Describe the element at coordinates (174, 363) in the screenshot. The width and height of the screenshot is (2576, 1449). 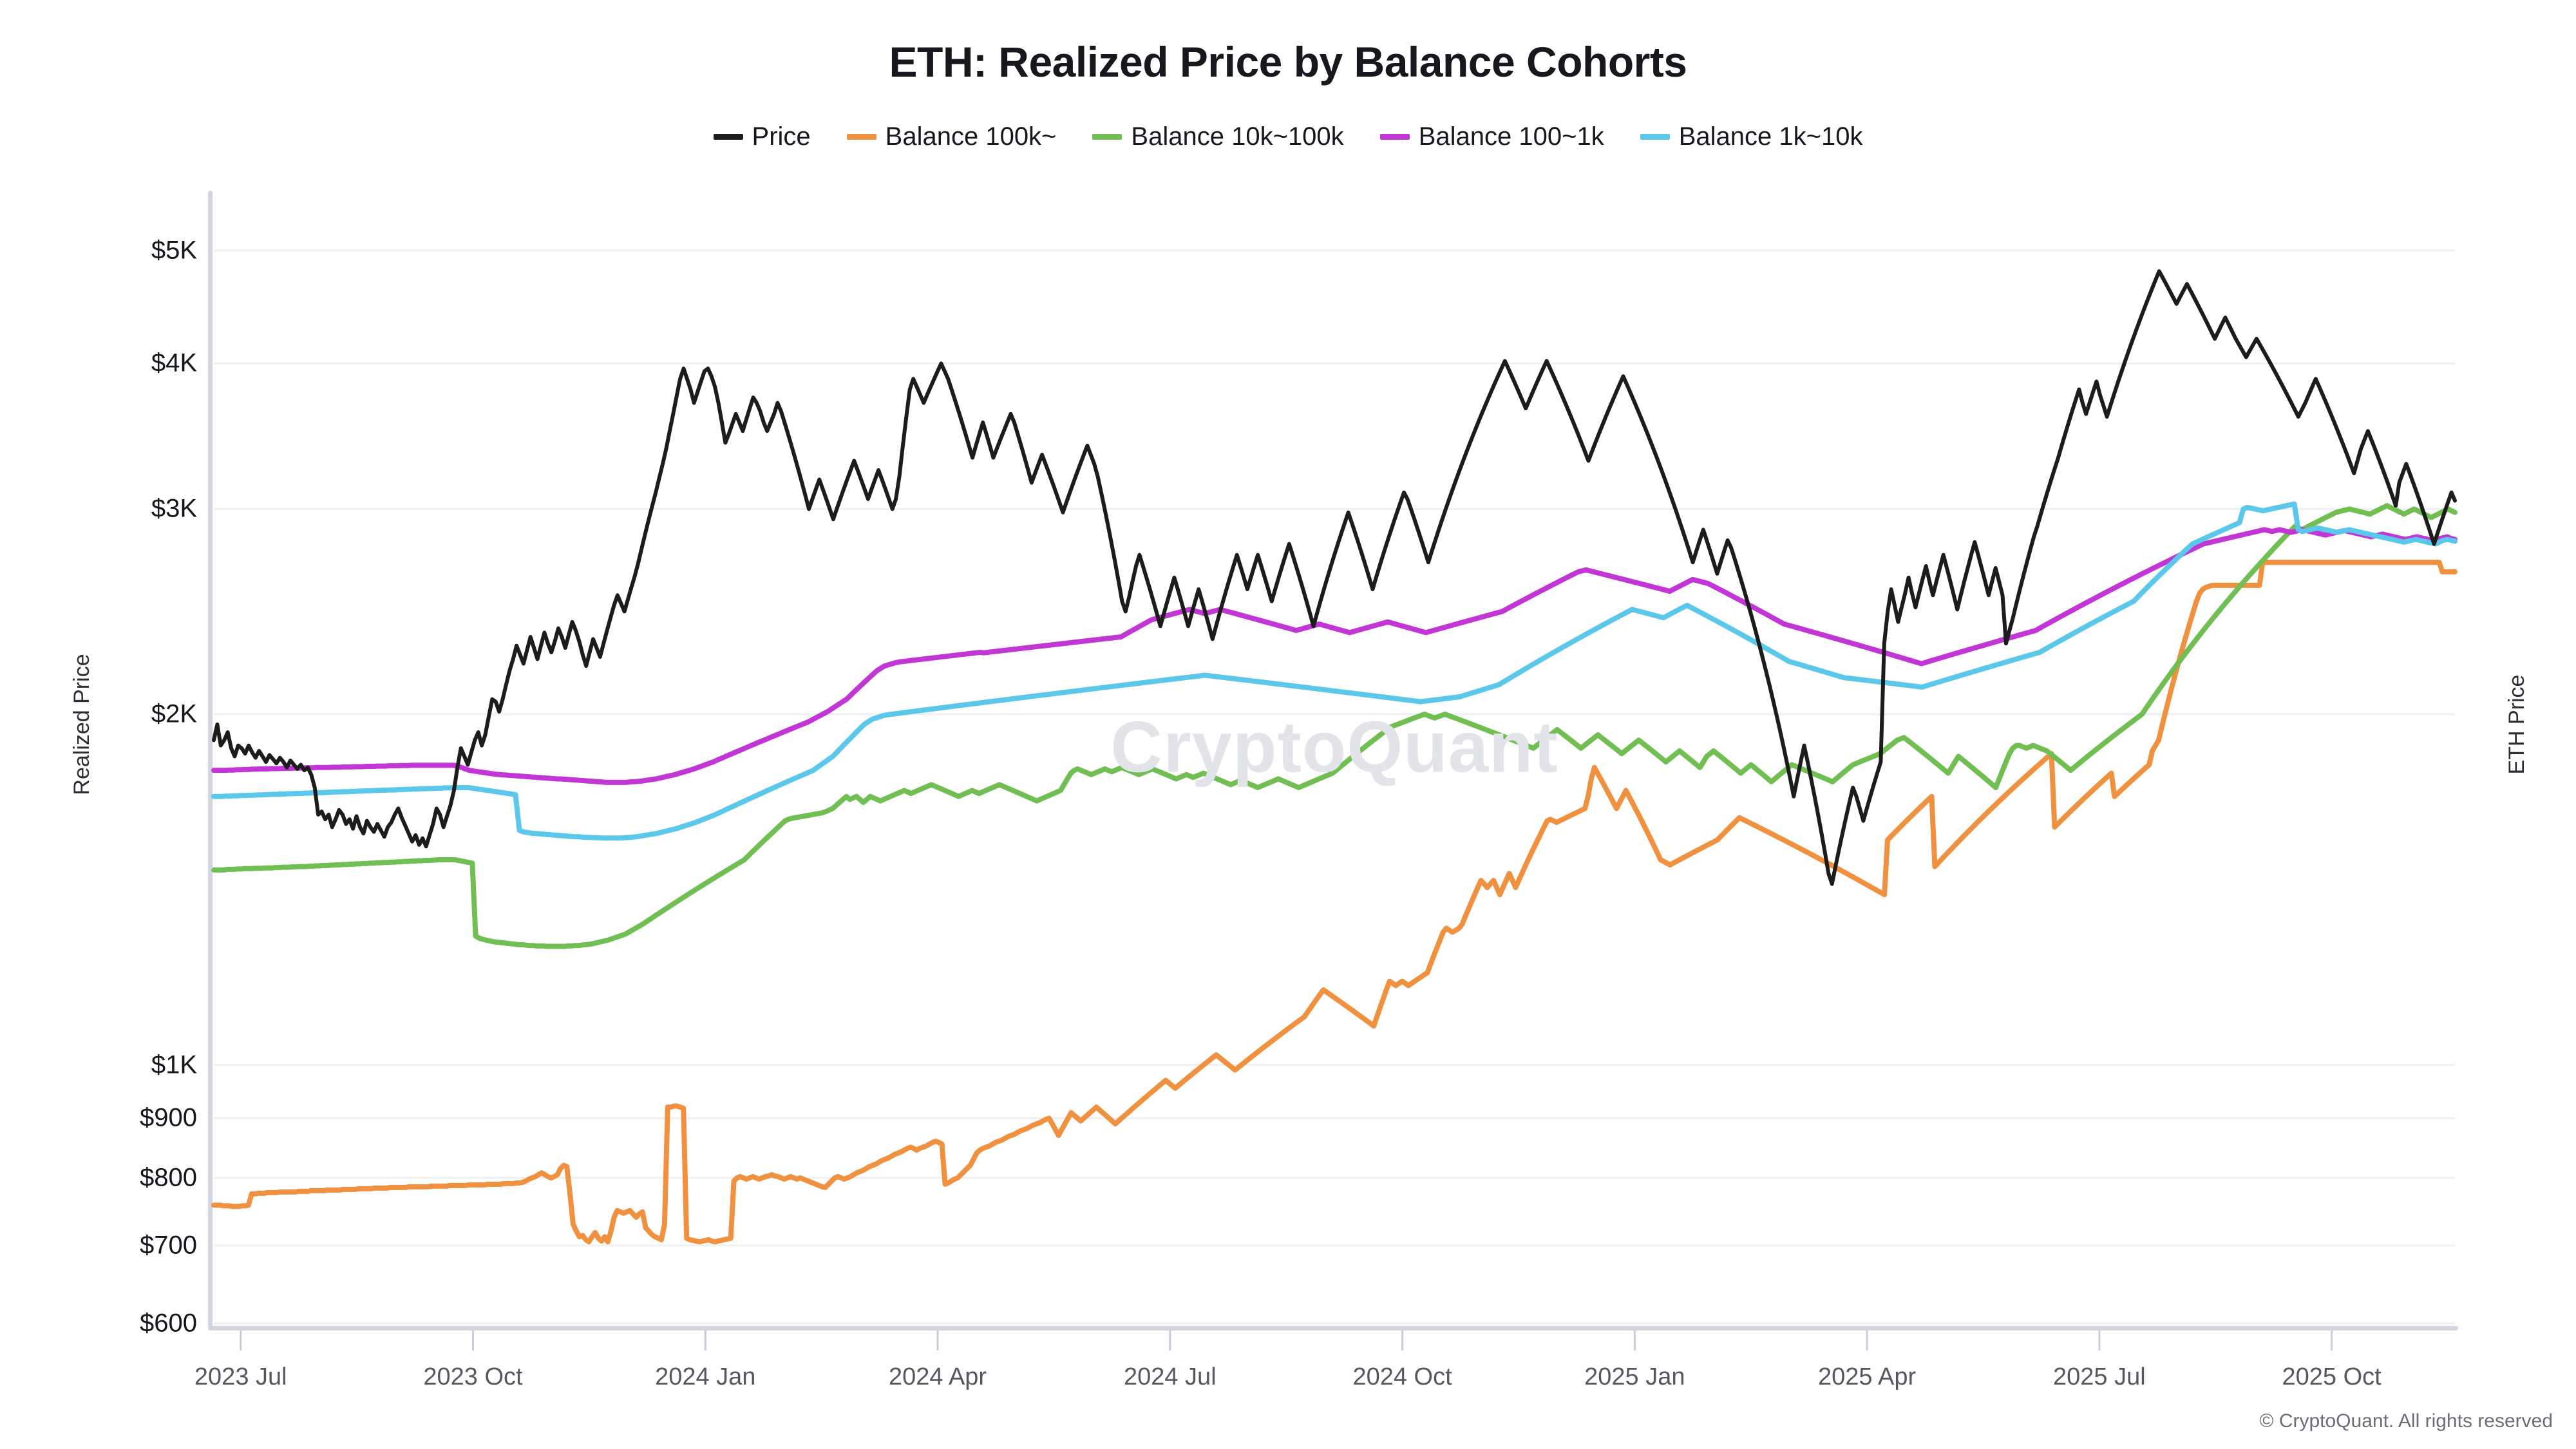
I see `y-tick-label: $4K` at that location.